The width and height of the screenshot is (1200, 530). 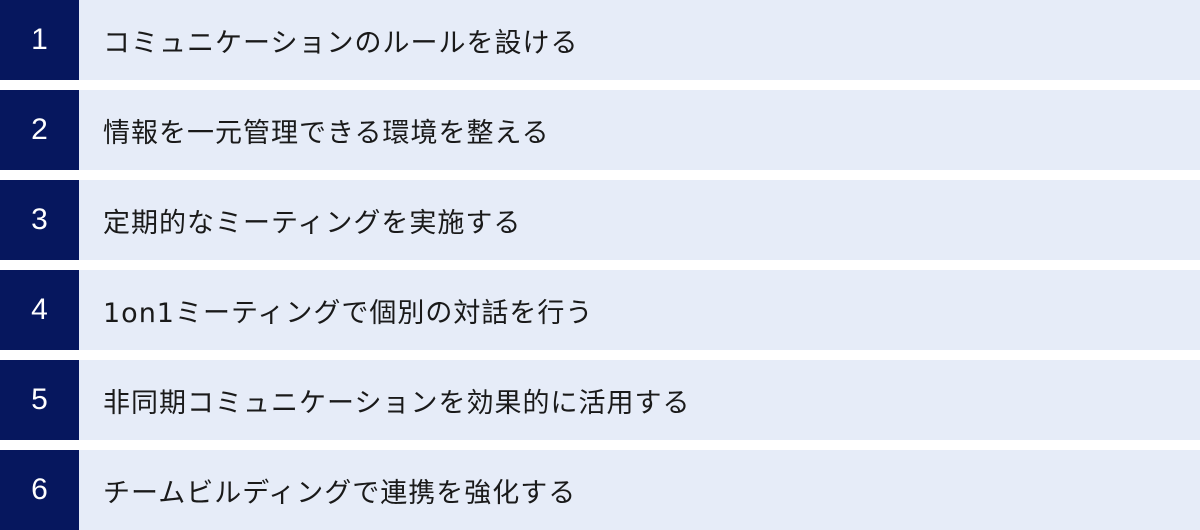 What do you see at coordinates (341, 43) in the screenshot?
I see `item-label: コミュニケーションのルールを設ける` at bounding box center [341, 43].